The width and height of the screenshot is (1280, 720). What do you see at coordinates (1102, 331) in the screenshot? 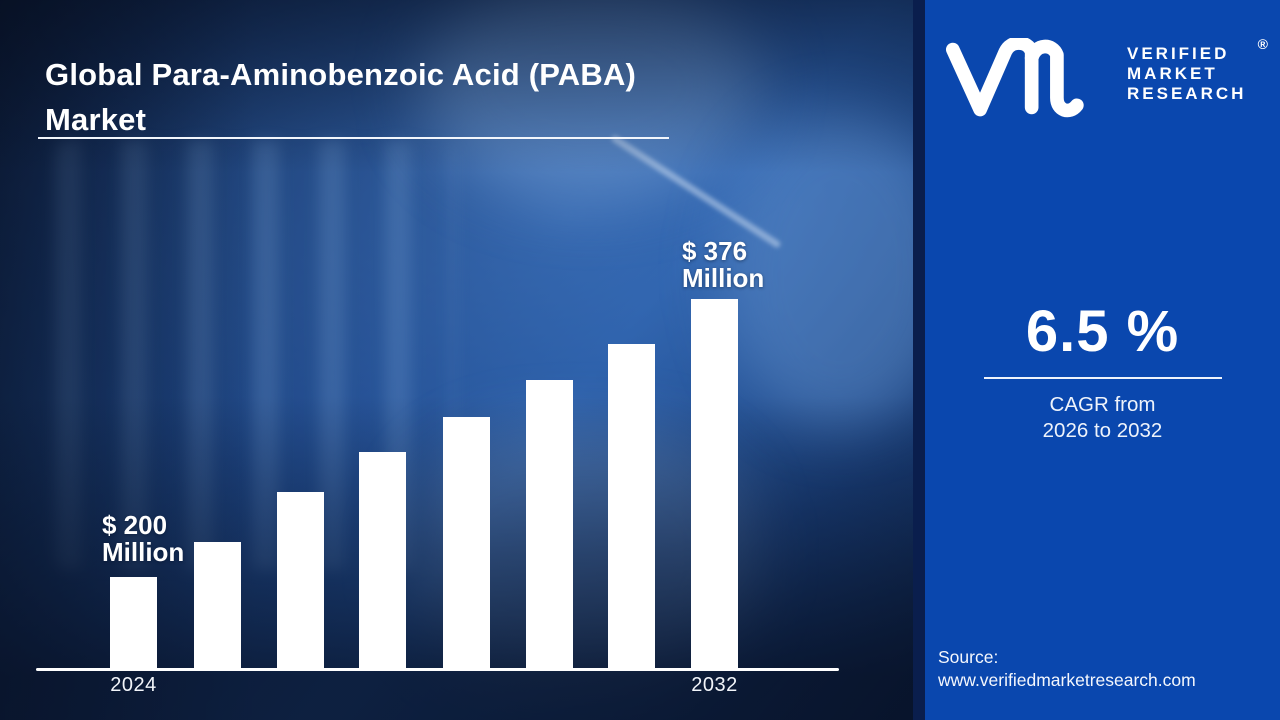
I see `cagr-value: 6.5 %` at bounding box center [1102, 331].